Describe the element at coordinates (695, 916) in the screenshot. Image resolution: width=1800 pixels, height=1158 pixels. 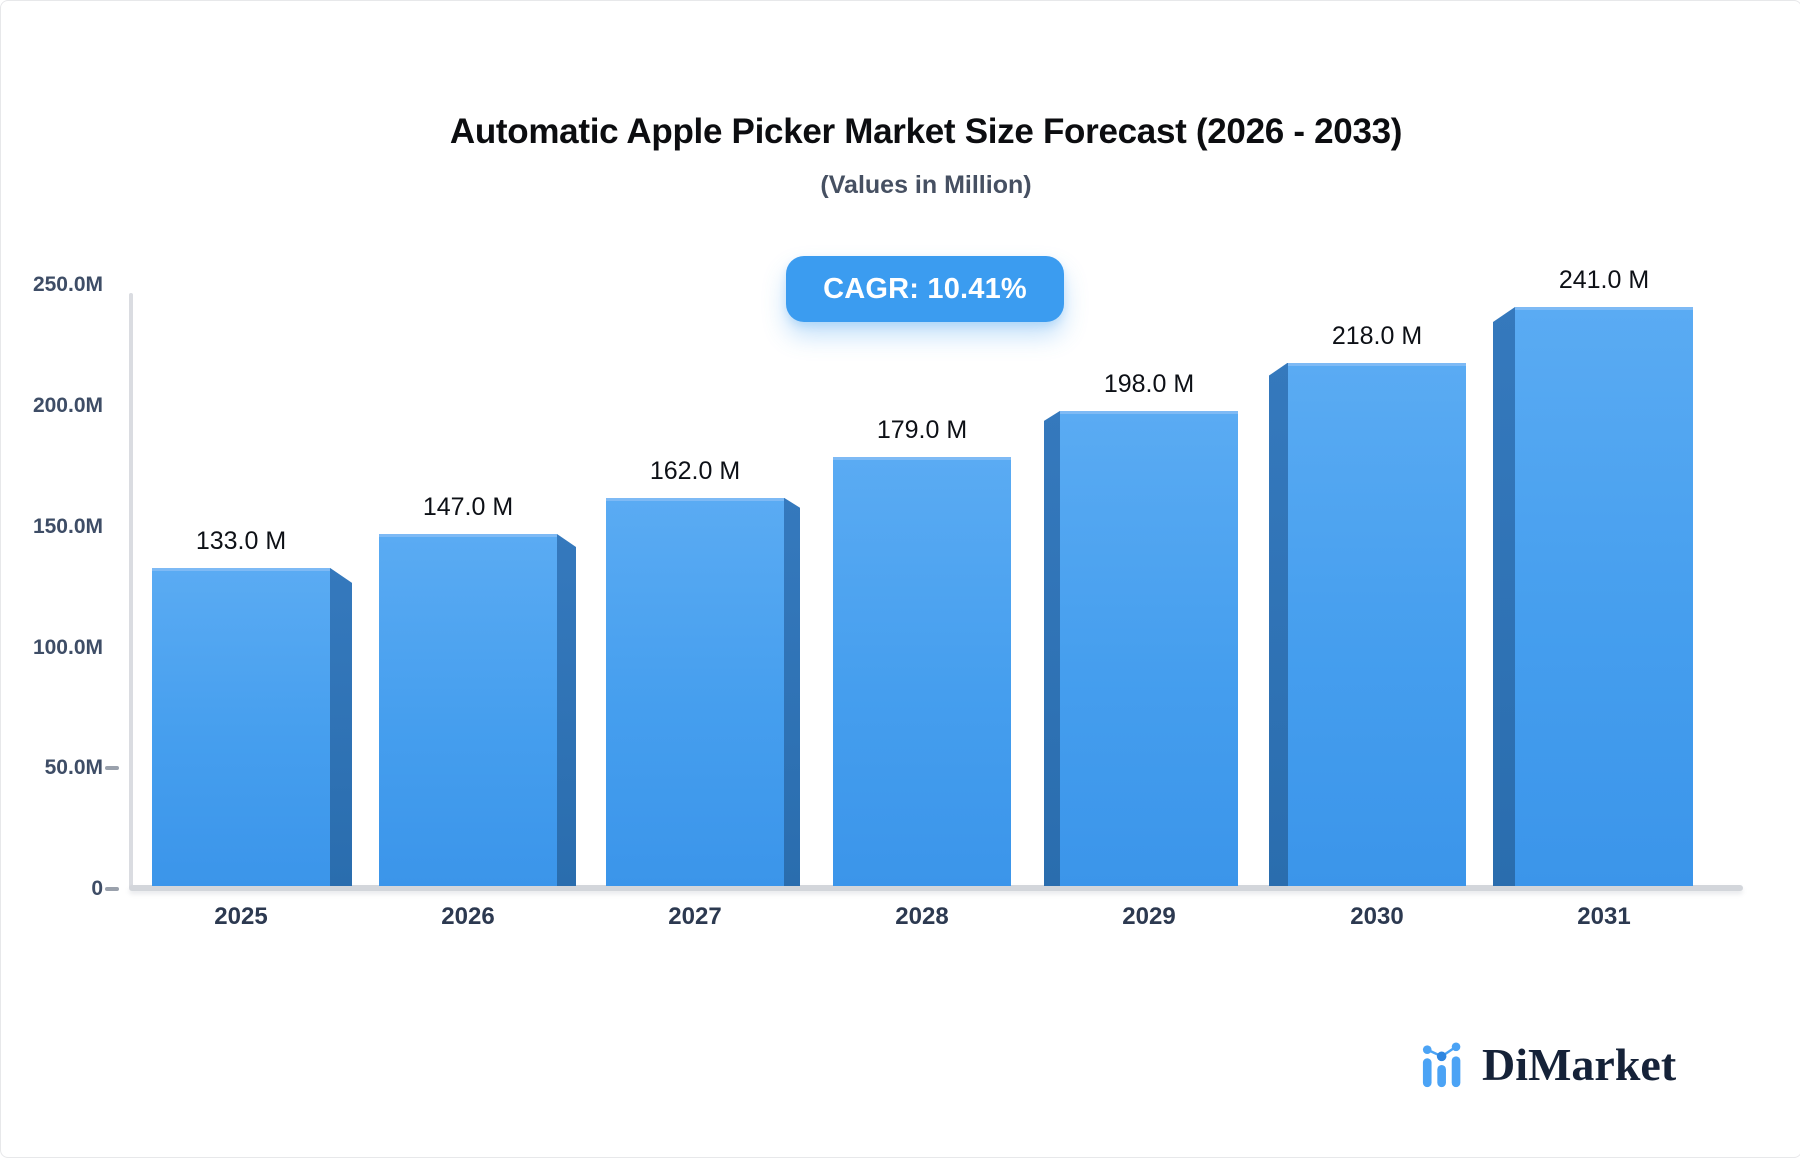
I see `x-axis-label-2027: 2027` at that location.